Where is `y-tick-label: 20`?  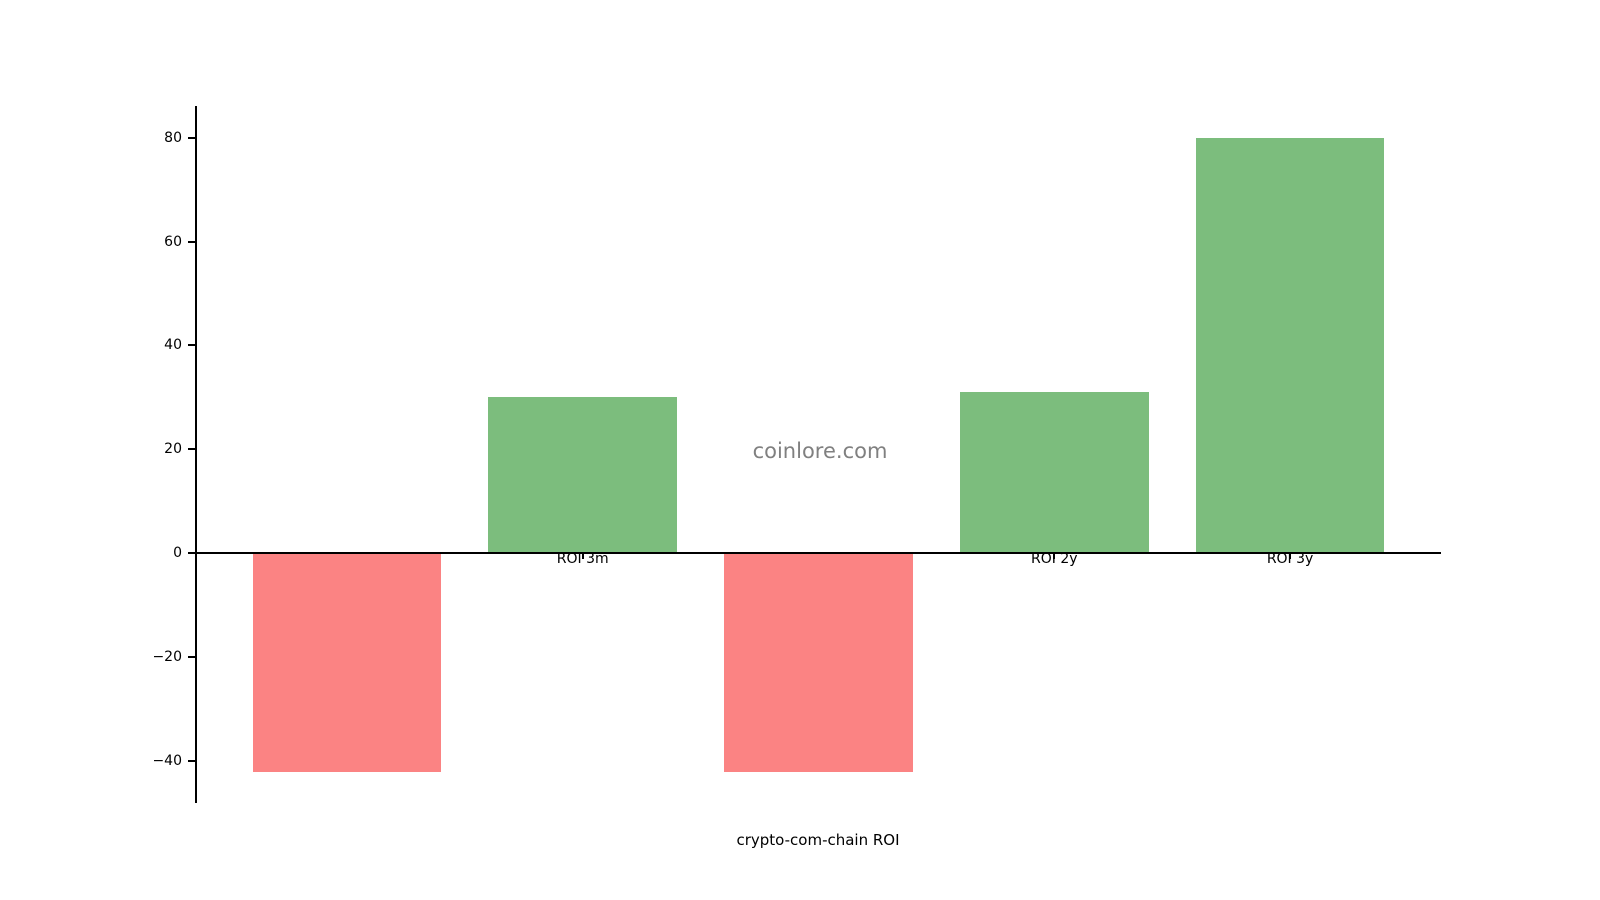
y-tick-label: 20 is located at coordinates (173, 449).